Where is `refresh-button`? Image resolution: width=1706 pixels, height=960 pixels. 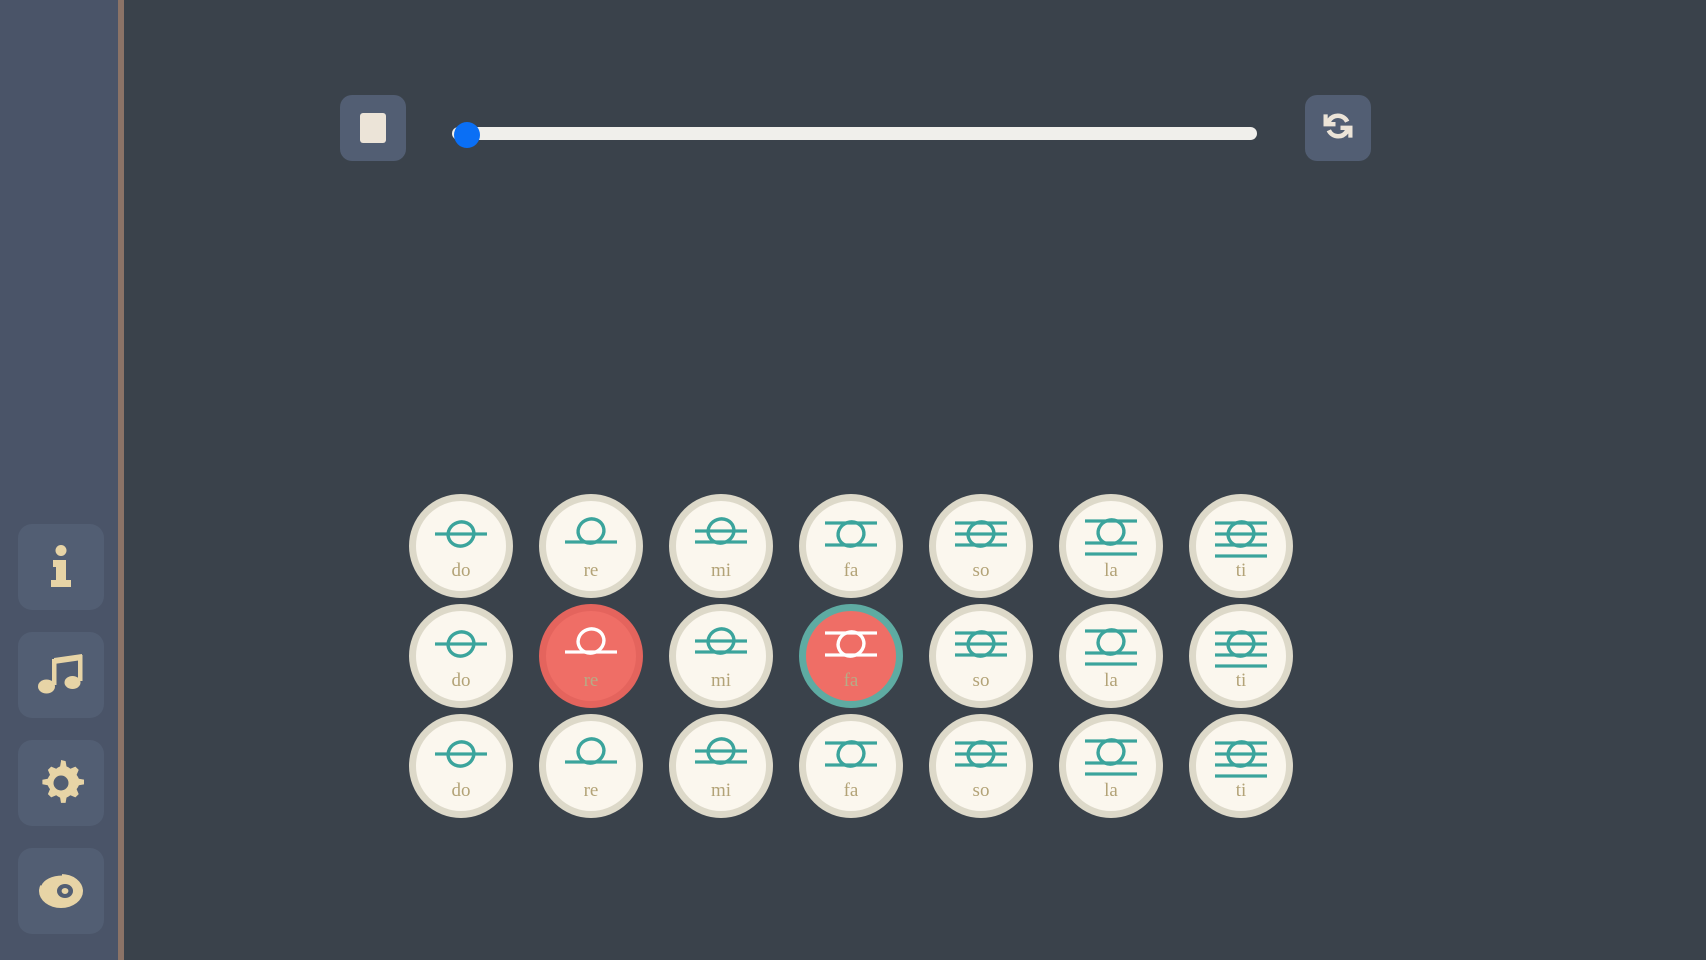
refresh-button is located at coordinates (1338, 128).